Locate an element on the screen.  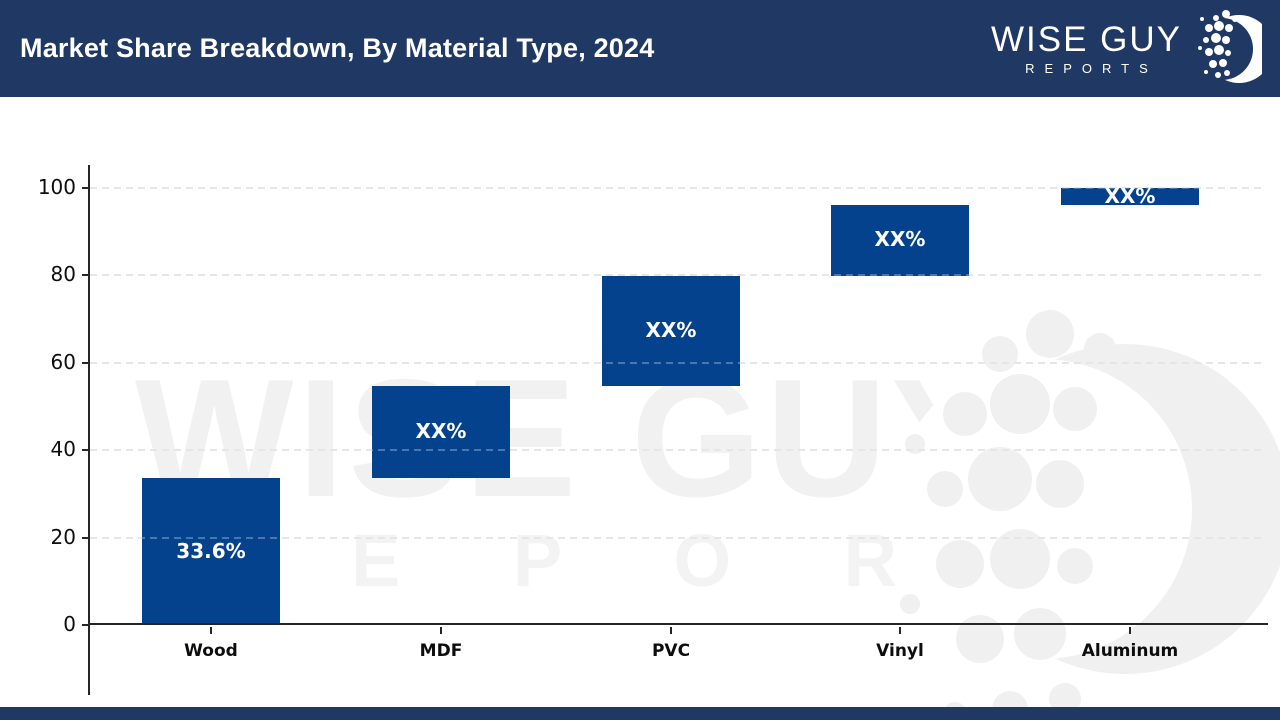
logo-head-icon is located at coordinates (1226, 46).